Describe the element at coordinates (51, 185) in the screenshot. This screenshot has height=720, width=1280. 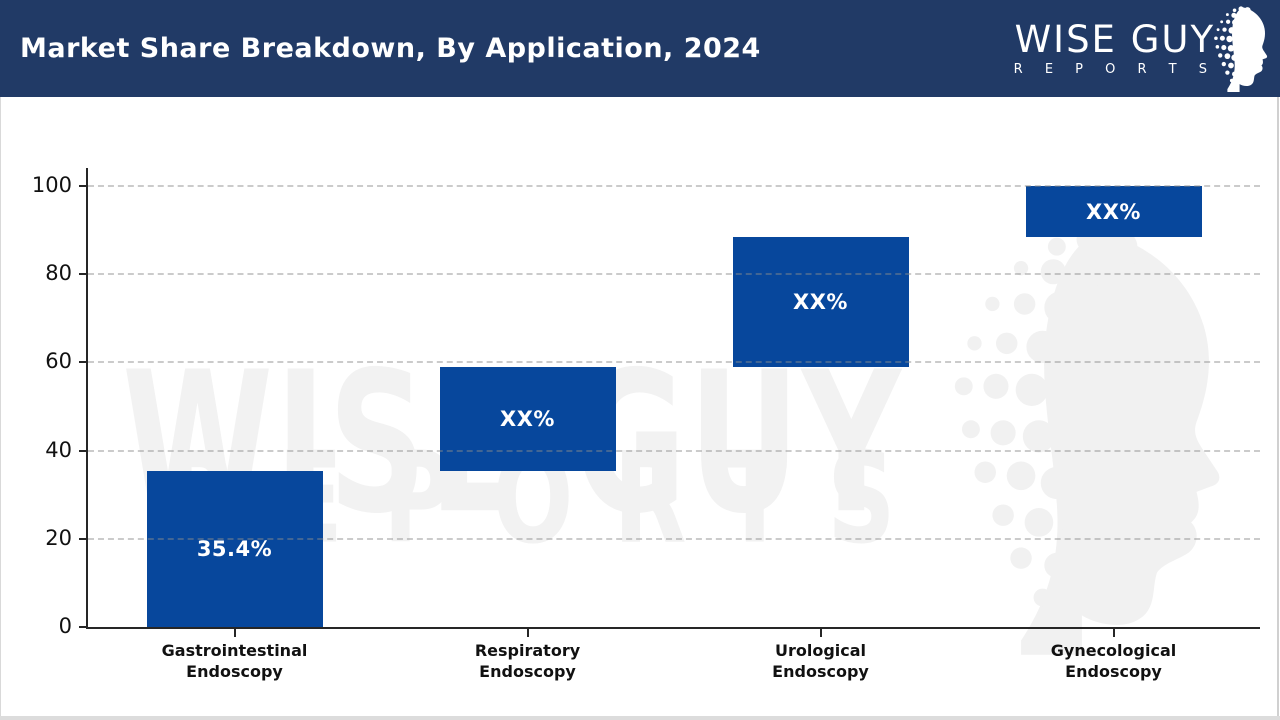
I see `y-tick-label: 100` at that location.